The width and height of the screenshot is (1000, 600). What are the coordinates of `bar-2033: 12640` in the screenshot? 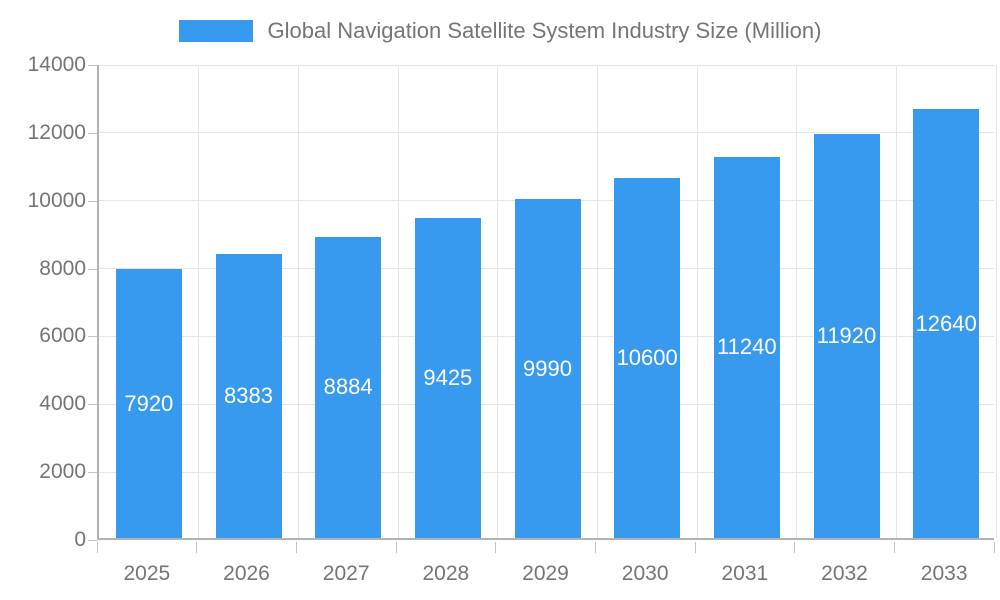 It's located at (946, 323).